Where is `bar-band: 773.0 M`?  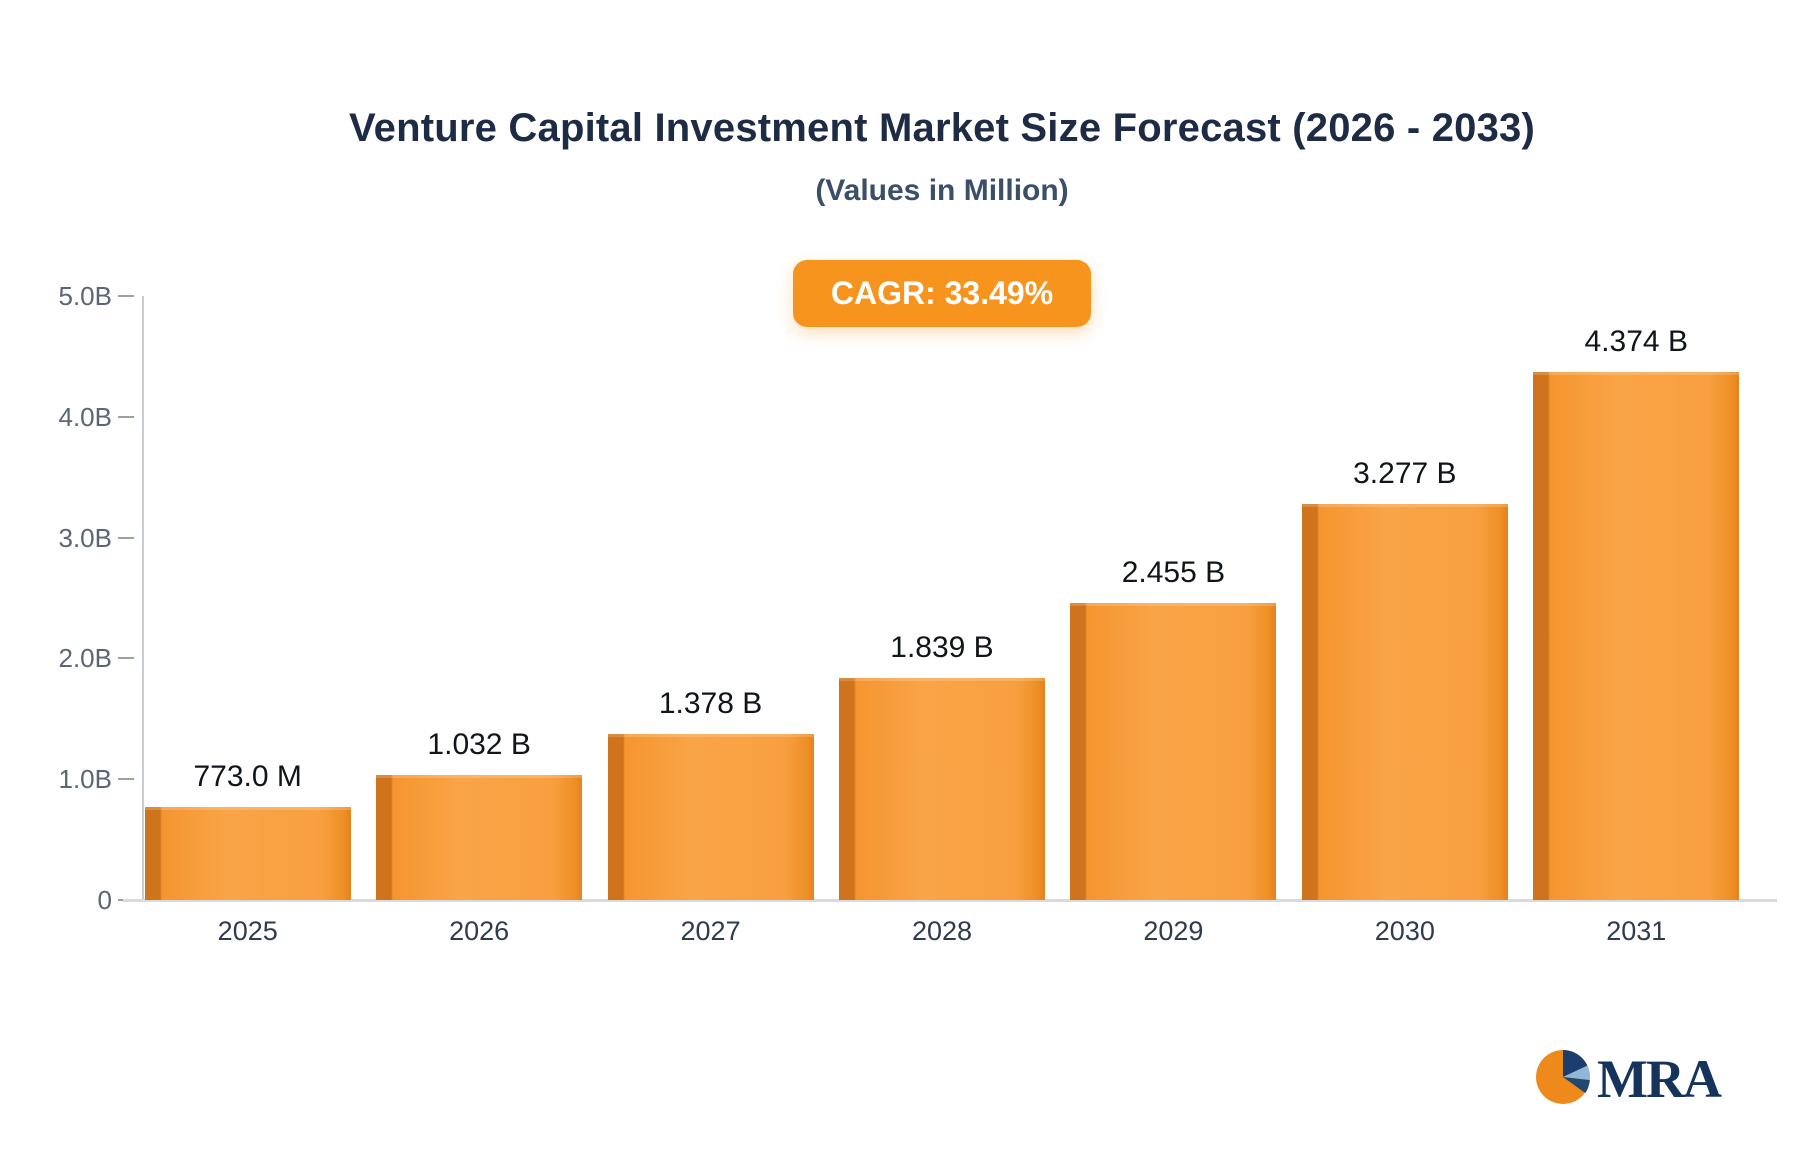
bar-band: 773.0 M is located at coordinates (247, 598).